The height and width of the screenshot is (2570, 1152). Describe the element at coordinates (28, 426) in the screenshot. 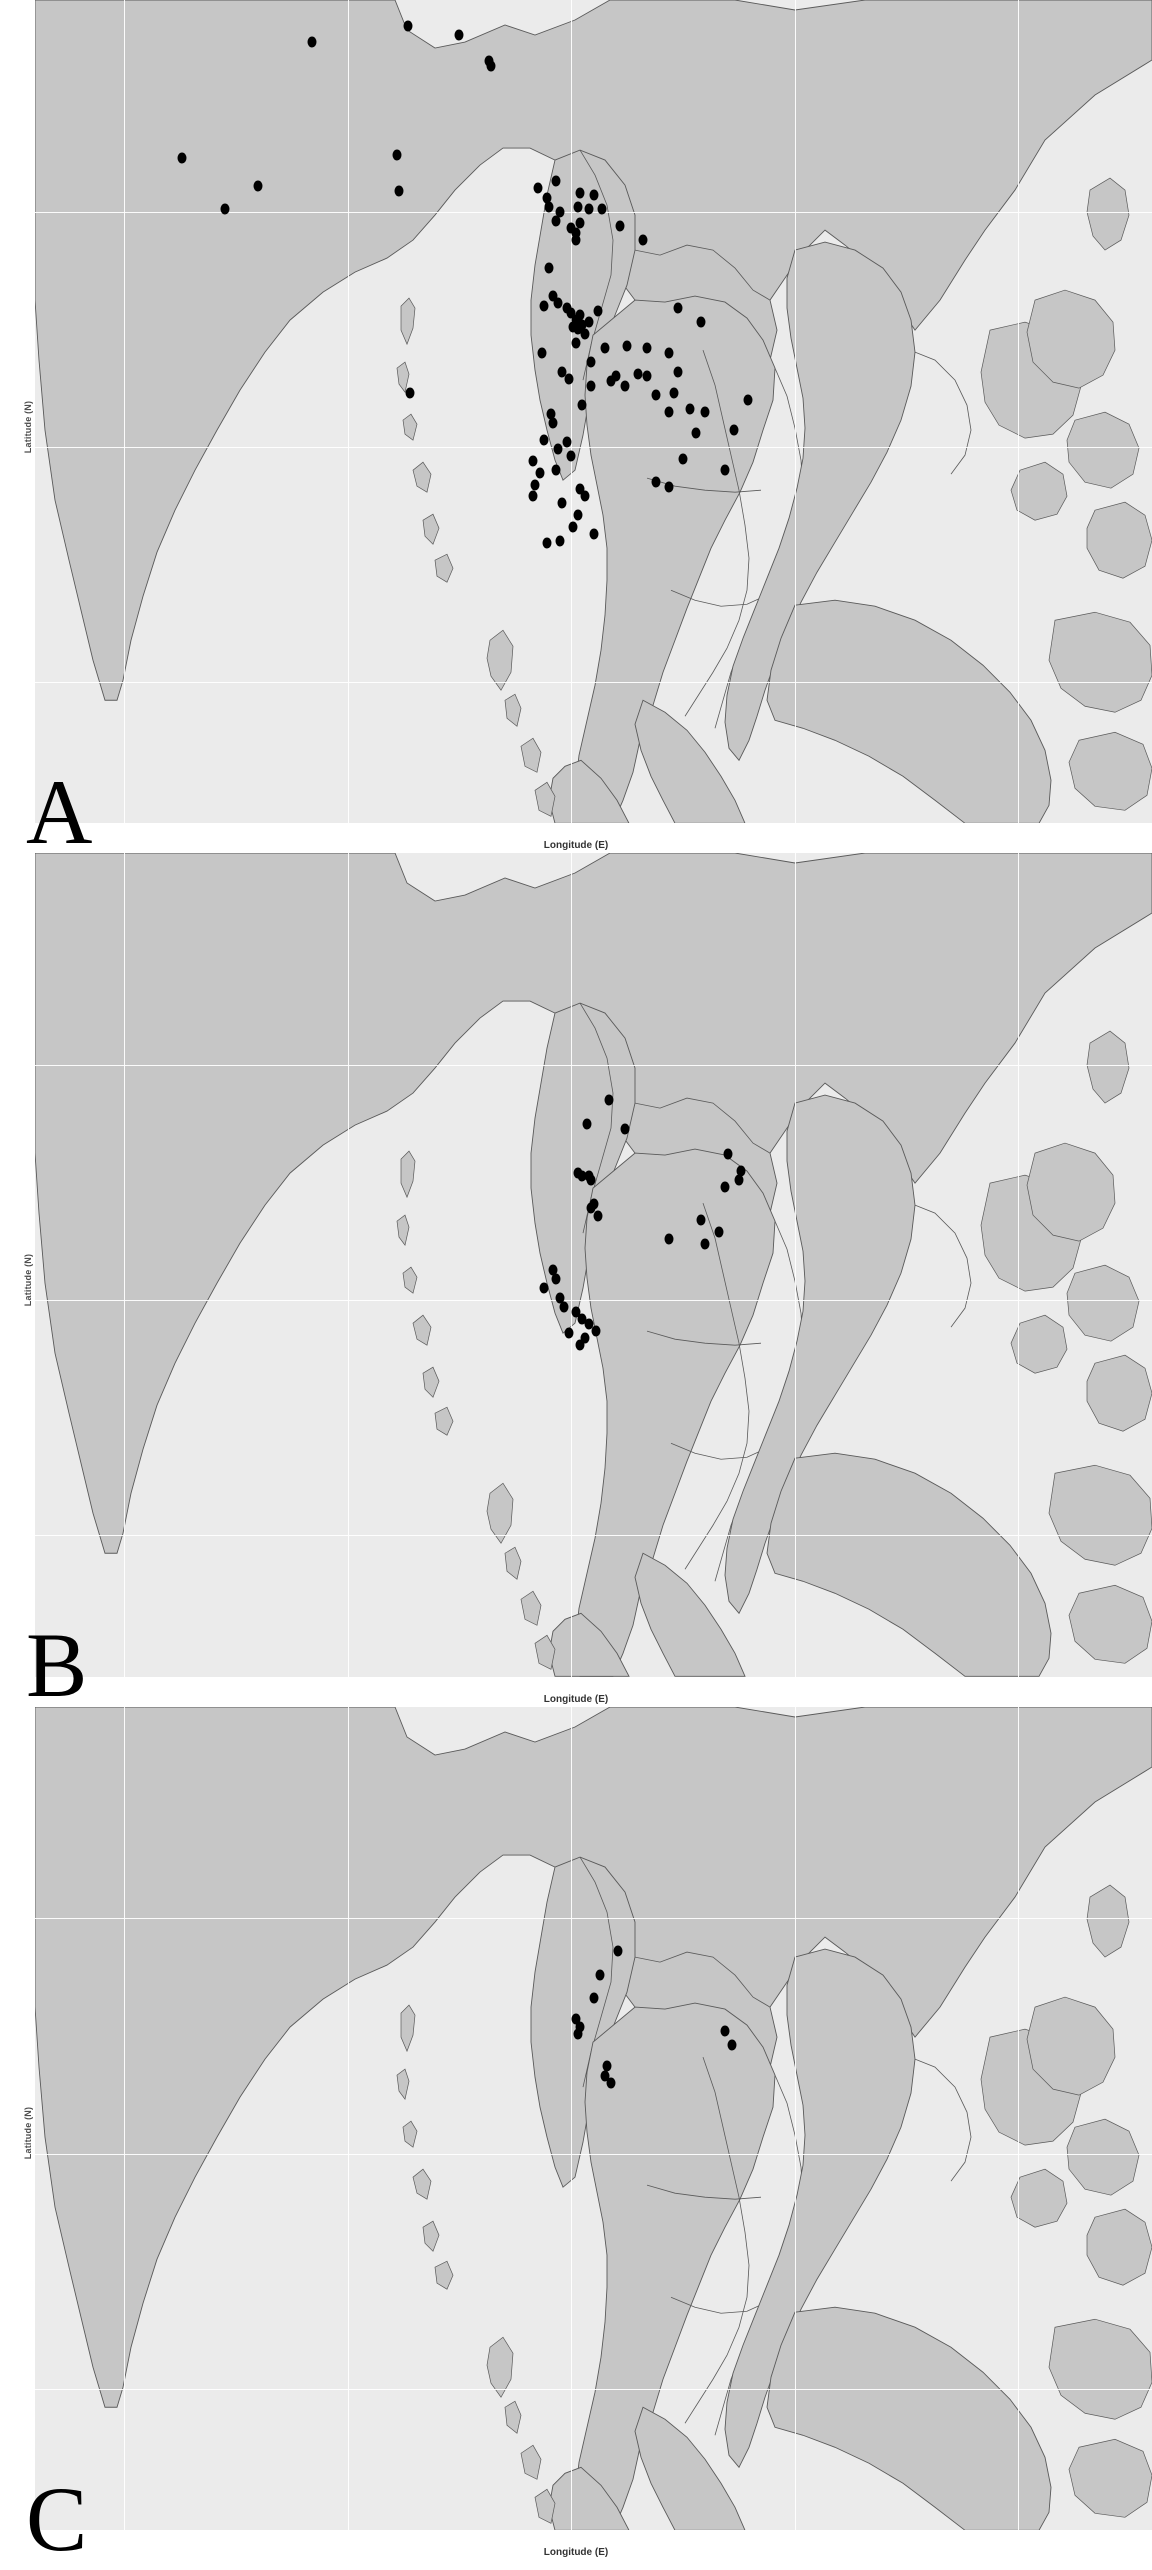

I see `y-axis-title-a: Latitude (N)` at that location.